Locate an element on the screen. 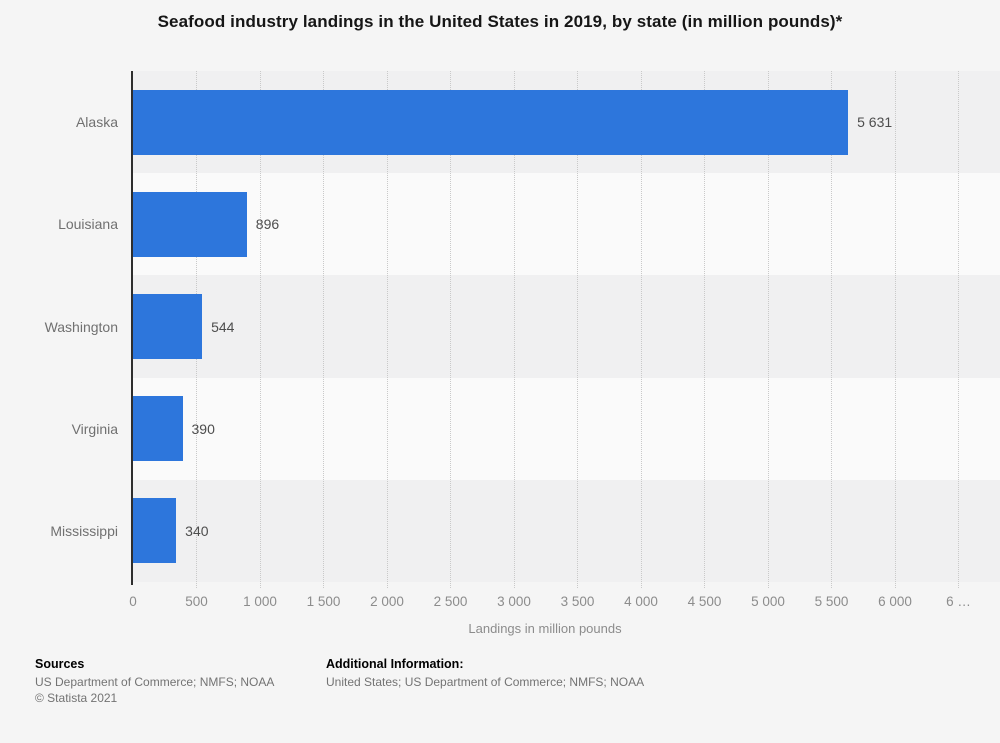 The width and height of the screenshot is (1000, 743). x-tick-label: 6 000 is located at coordinates (895, 601).